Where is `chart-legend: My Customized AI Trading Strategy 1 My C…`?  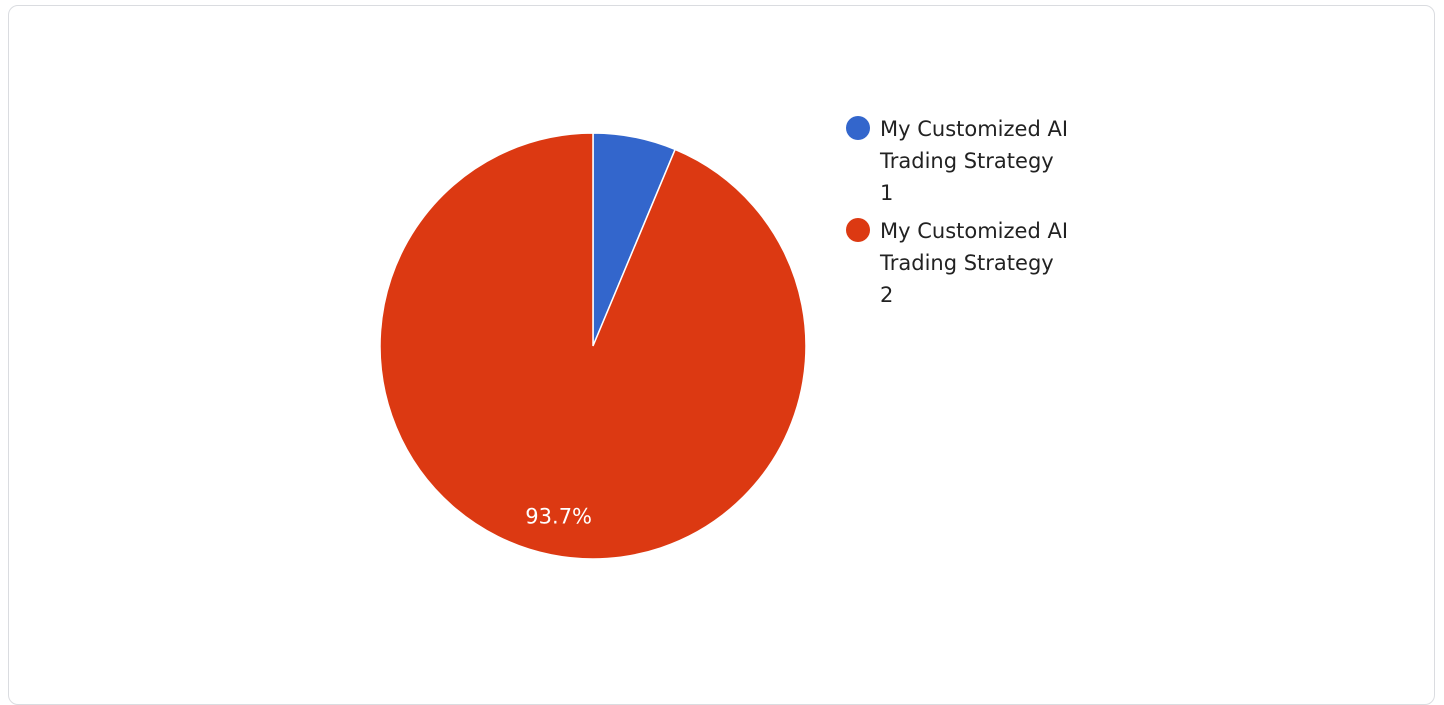
chart-legend: My Customized AI Trading Strategy 1 My C… is located at coordinates (976, 215).